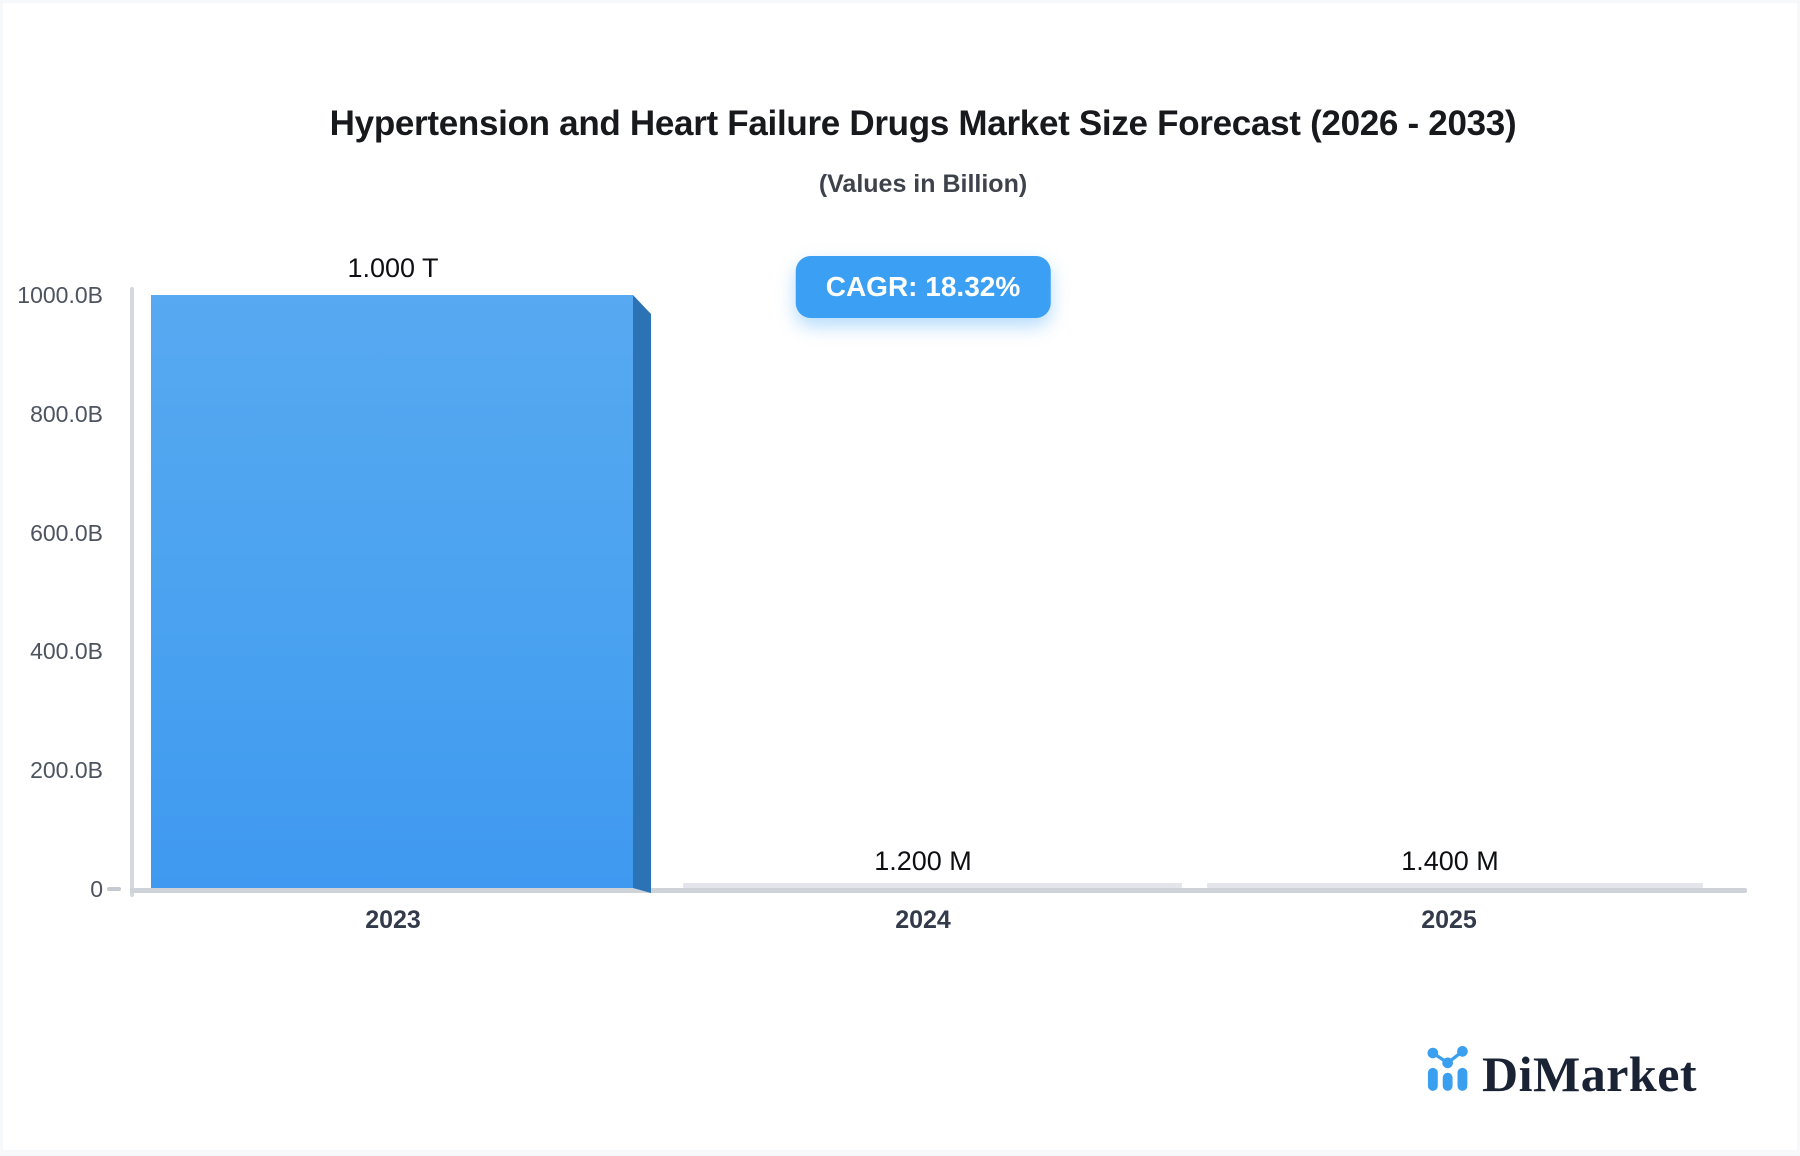 This screenshot has height=1156, width=1800. I want to click on brand-name: DiMarket, so click(1590, 1073).